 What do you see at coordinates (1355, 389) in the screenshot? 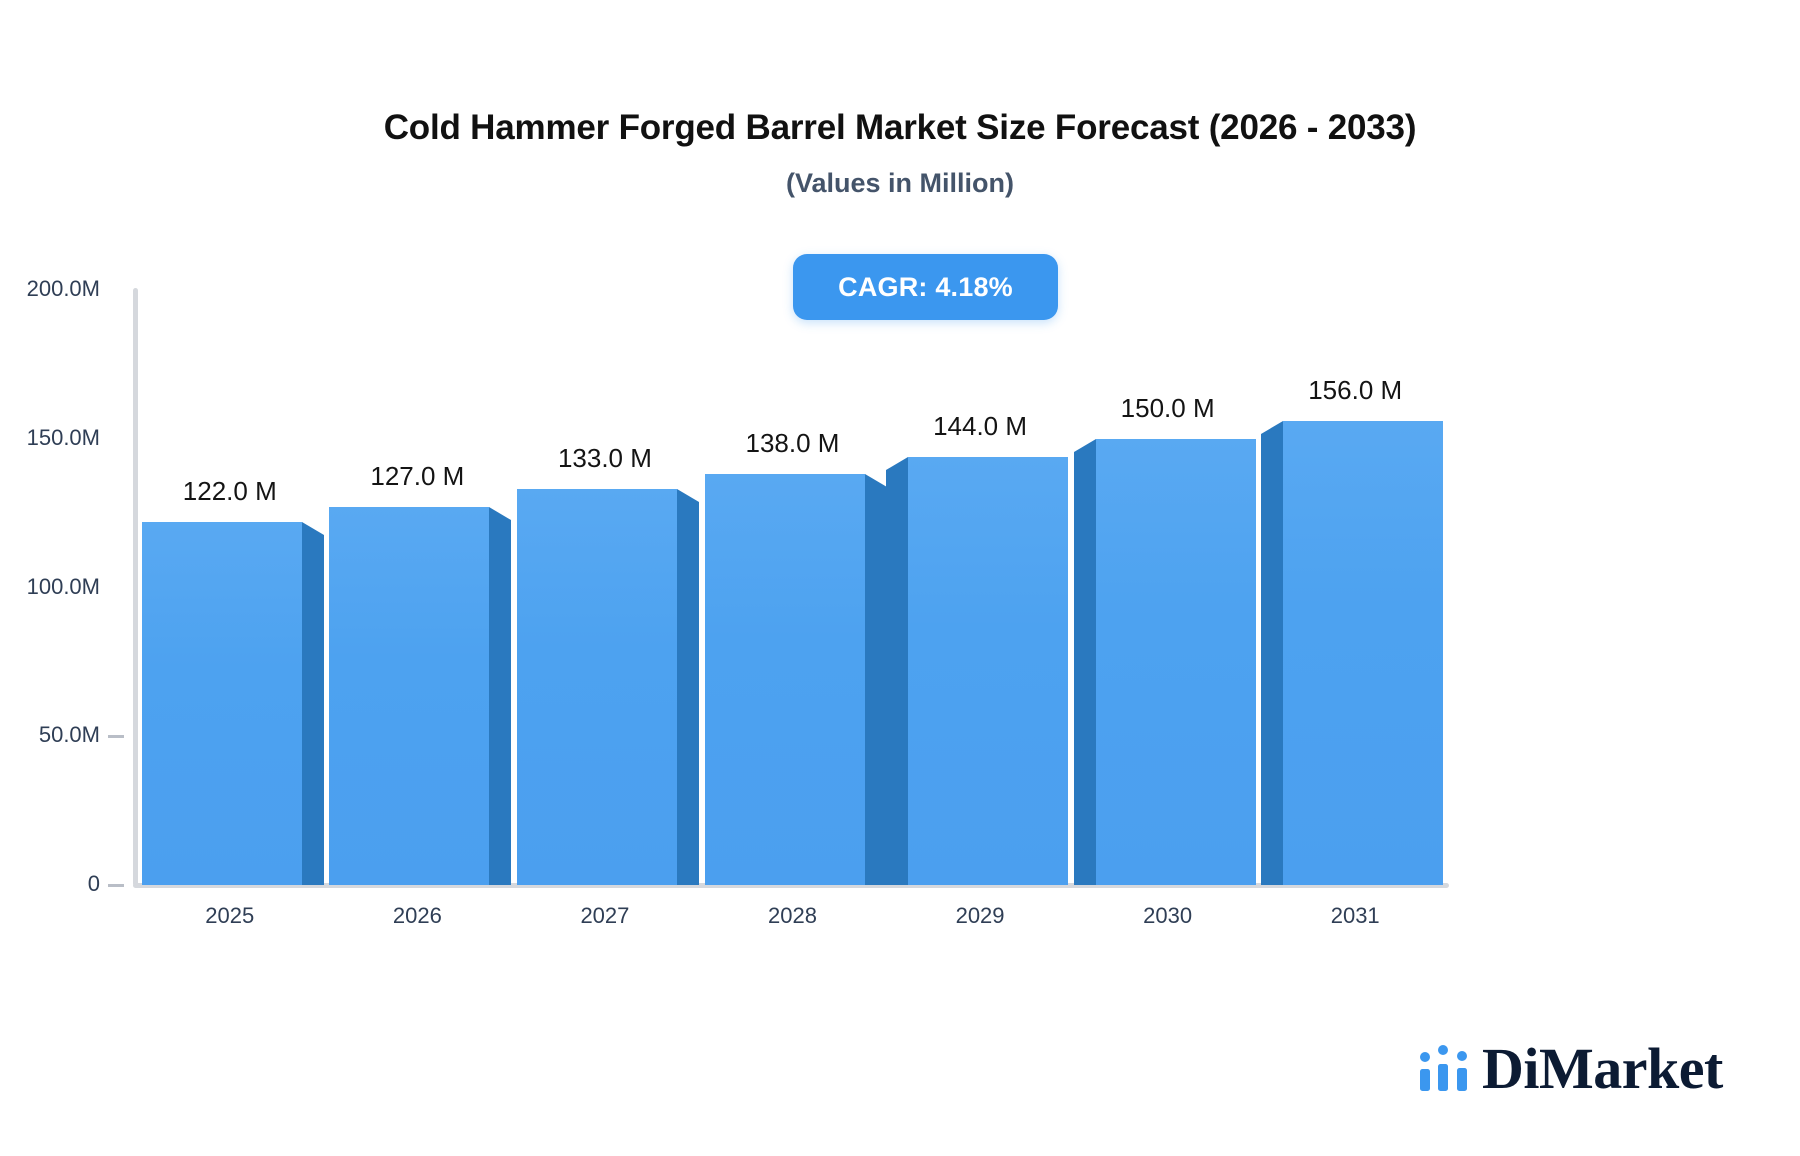
I see `bar-value-label: 156.0 M` at bounding box center [1355, 389].